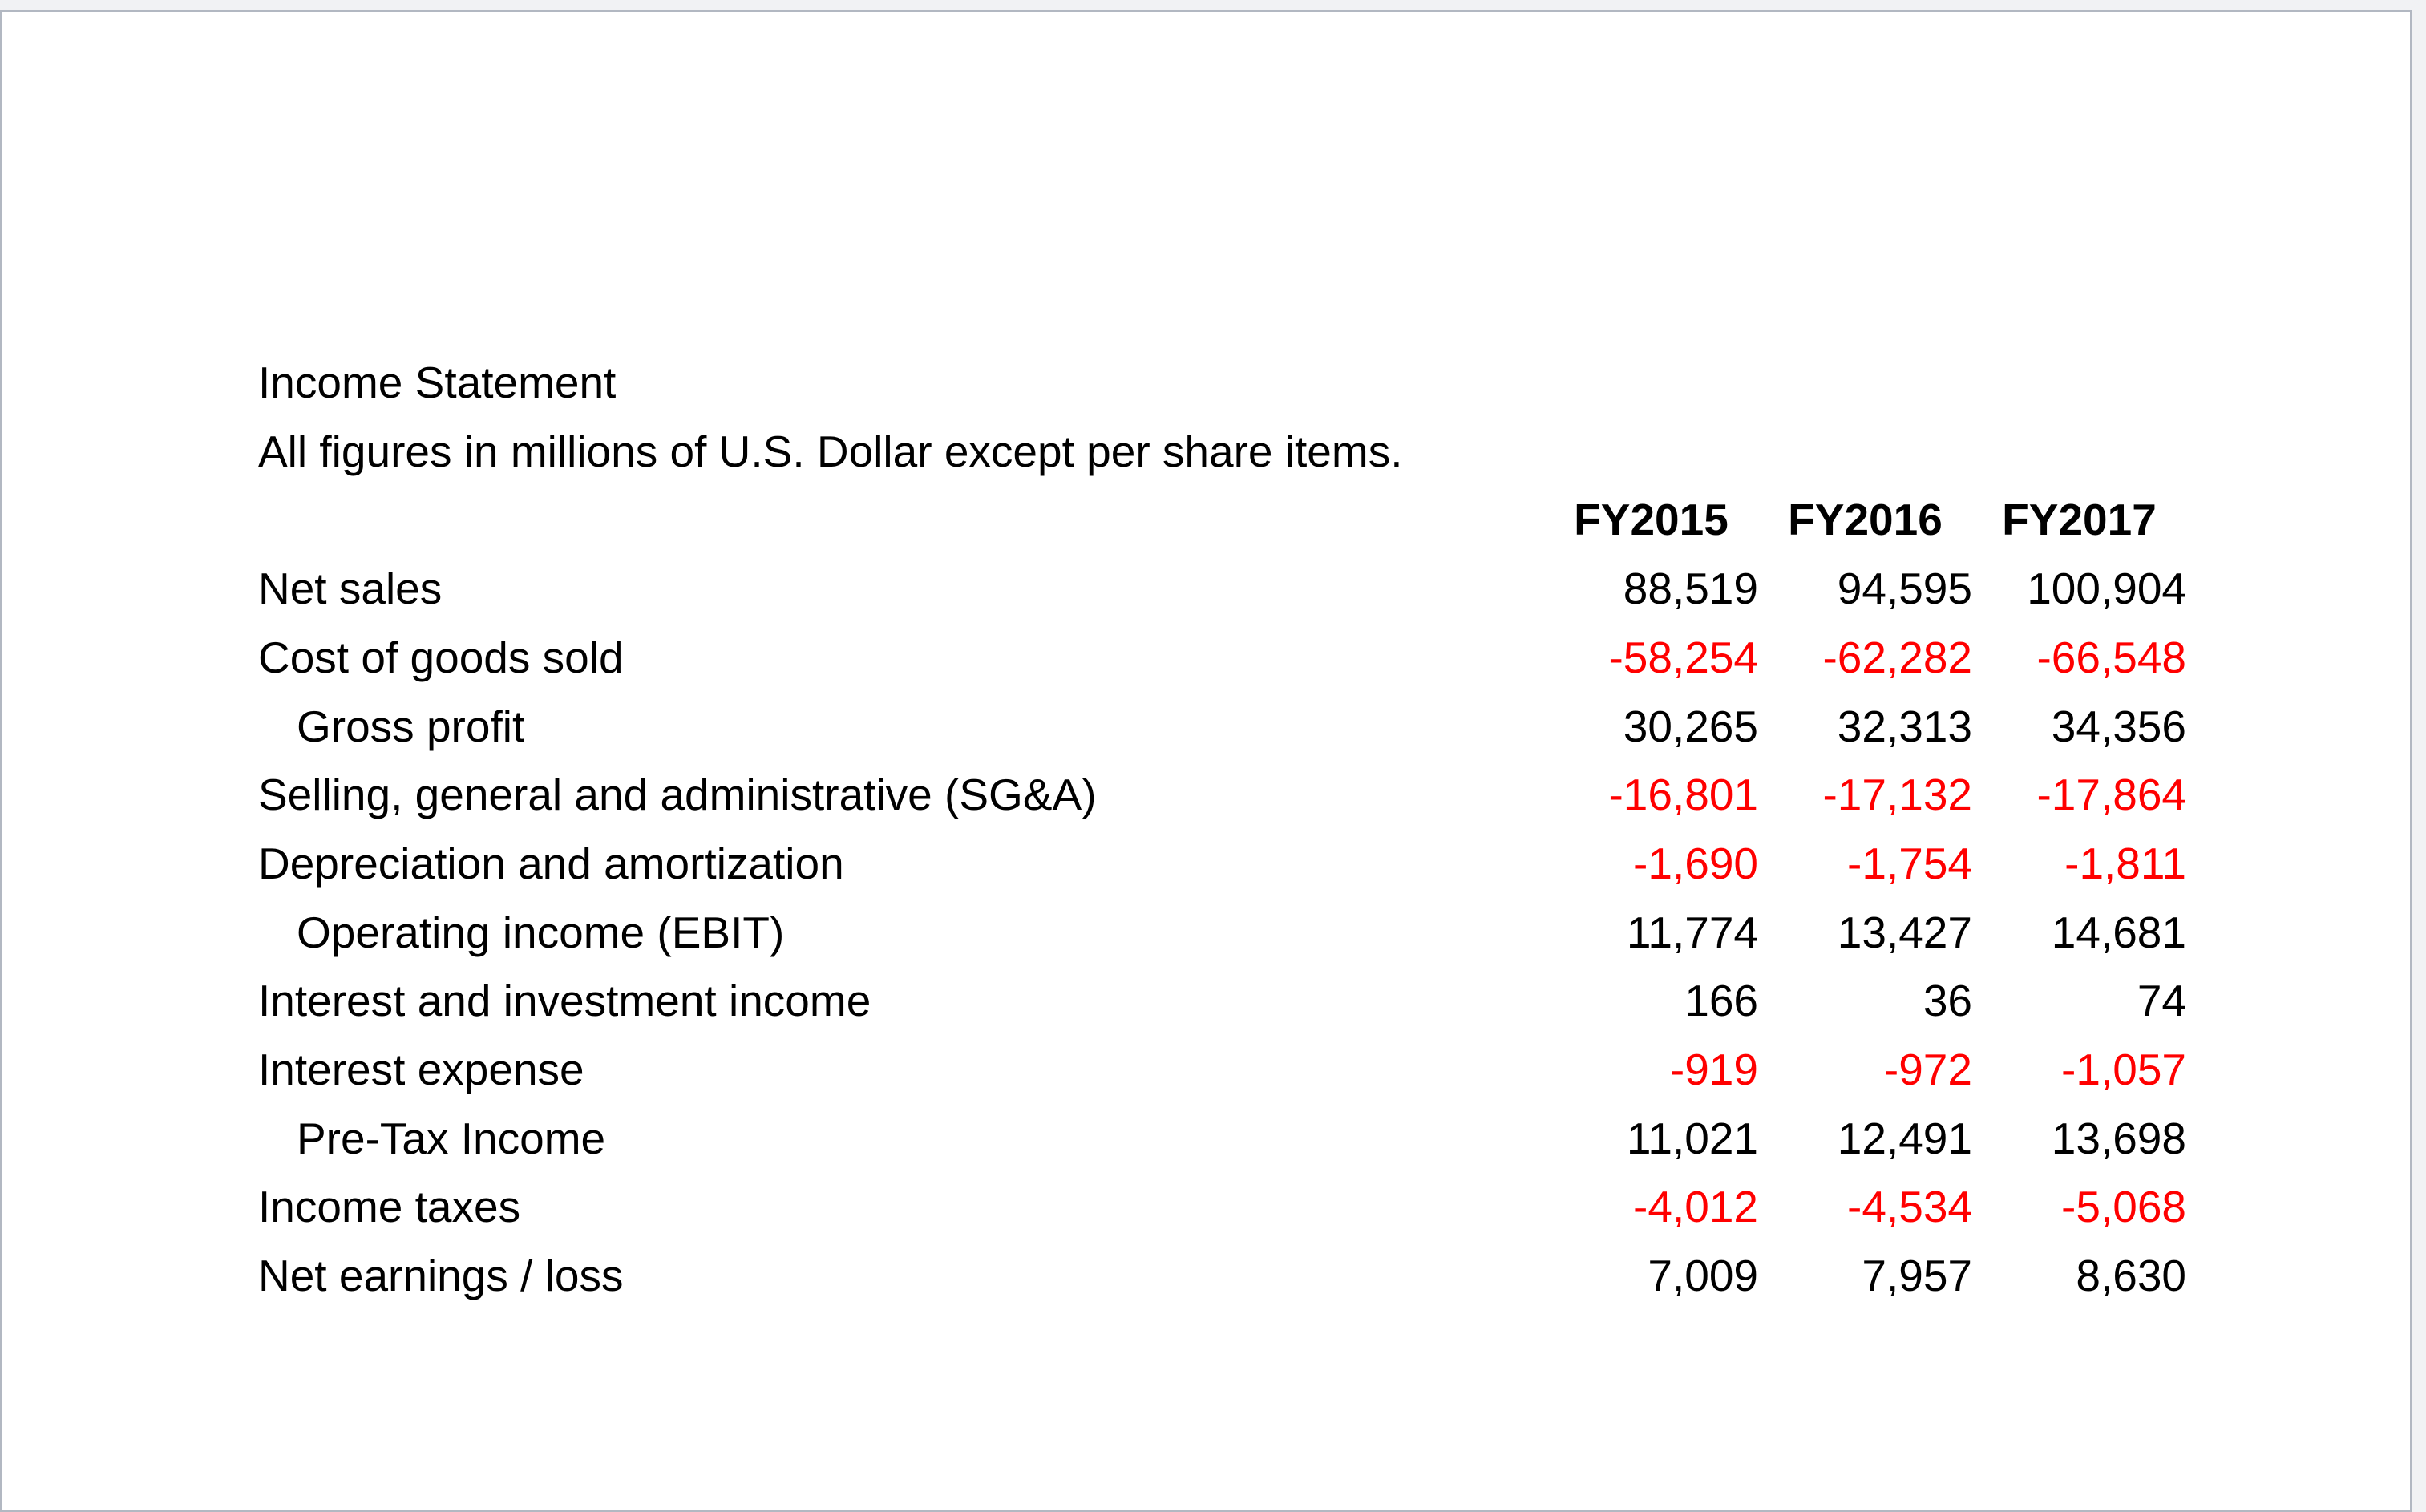 Image resolution: width=2426 pixels, height=1512 pixels. I want to click on row-label: Interest expense, so click(421, 1070).